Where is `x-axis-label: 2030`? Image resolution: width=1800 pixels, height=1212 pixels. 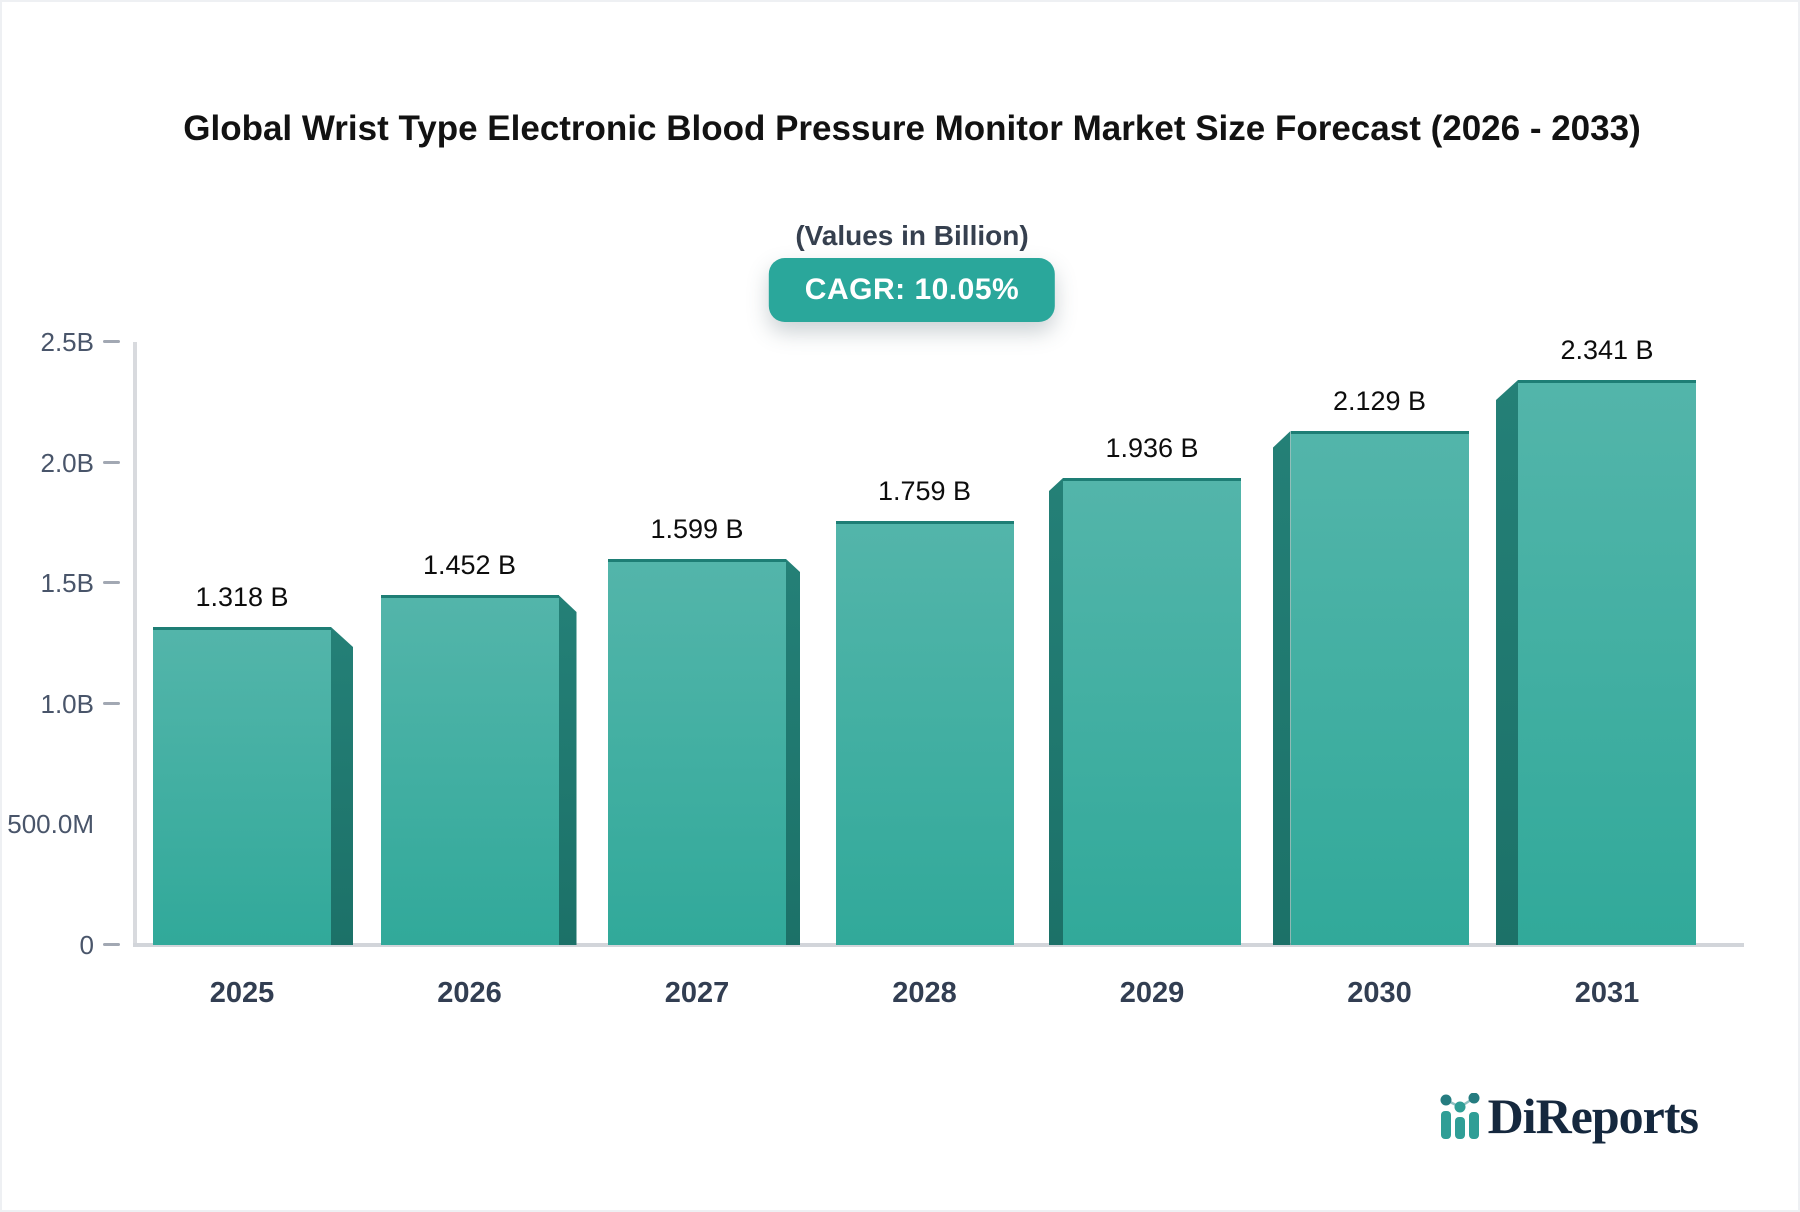
x-axis-label: 2030 is located at coordinates (1379, 993).